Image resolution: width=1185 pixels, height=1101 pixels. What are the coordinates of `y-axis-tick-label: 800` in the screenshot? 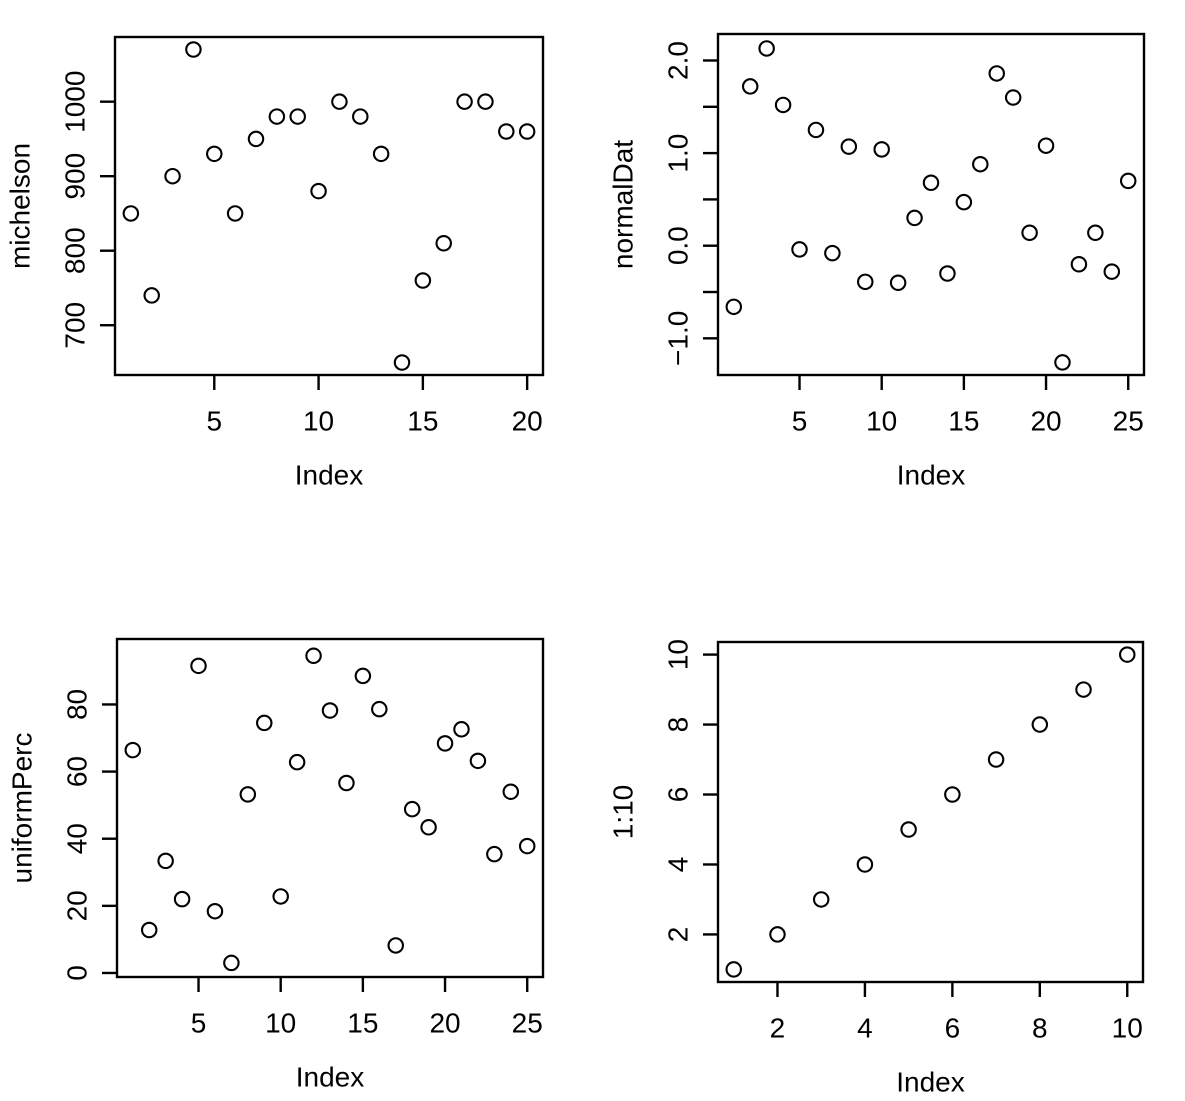 It's located at (75, 250).